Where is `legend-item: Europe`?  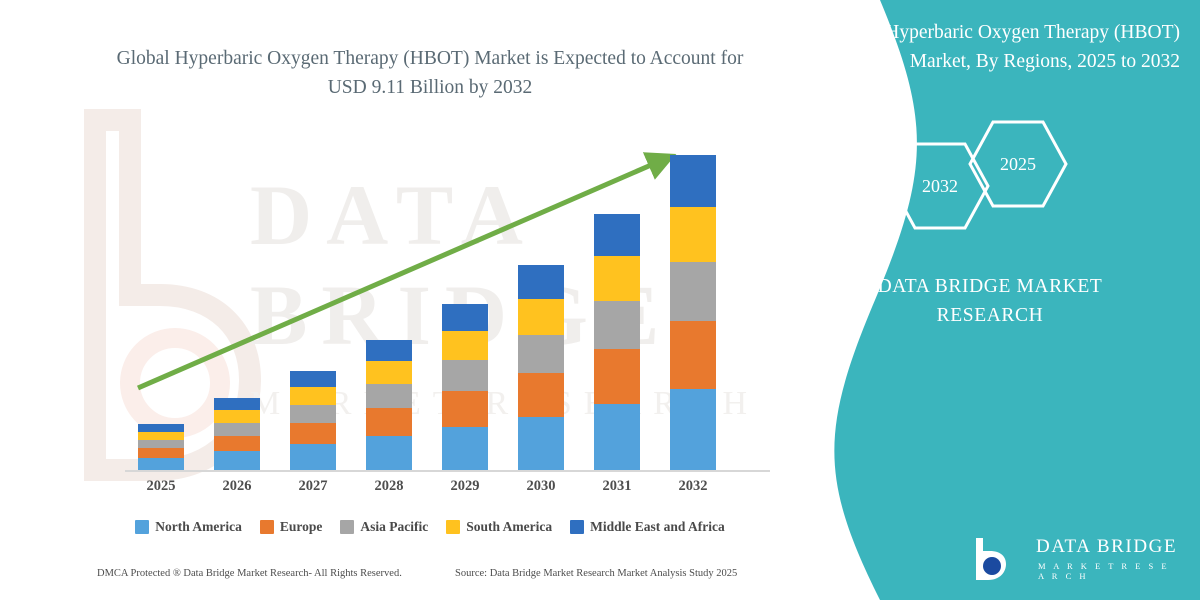 legend-item: Europe is located at coordinates (291, 527).